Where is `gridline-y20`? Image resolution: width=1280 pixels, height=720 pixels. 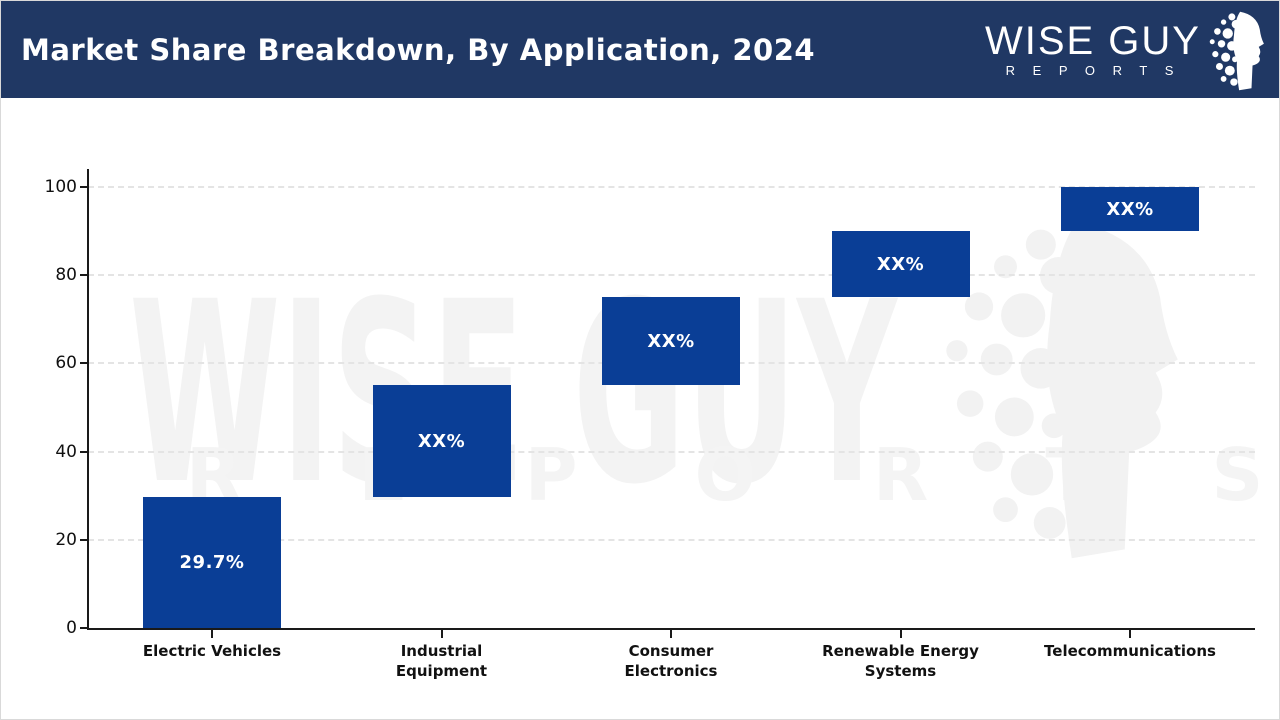 gridline-y20 is located at coordinates (671, 539).